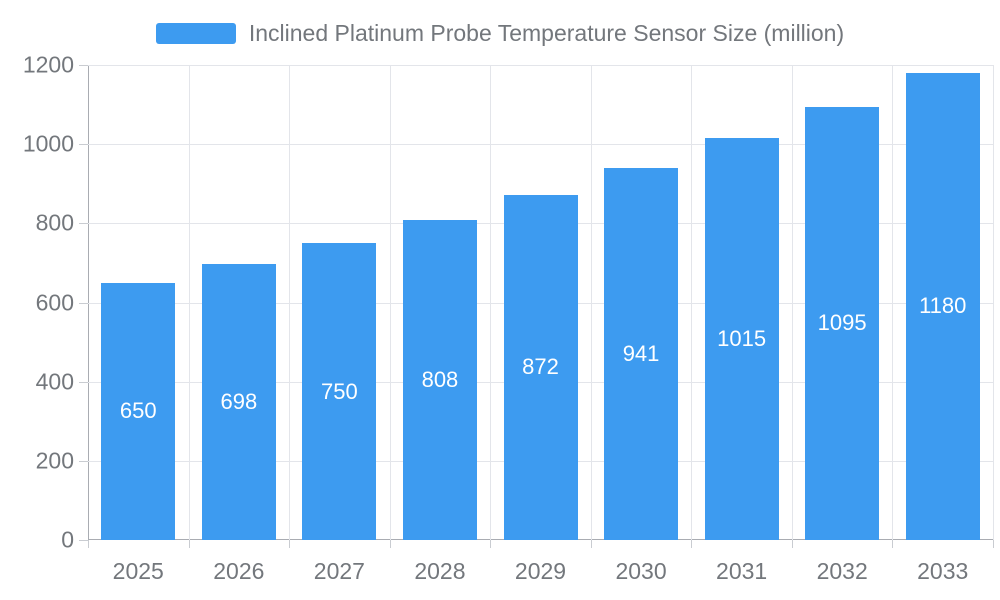  I want to click on bar-2032: 1095, so click(842, 323).